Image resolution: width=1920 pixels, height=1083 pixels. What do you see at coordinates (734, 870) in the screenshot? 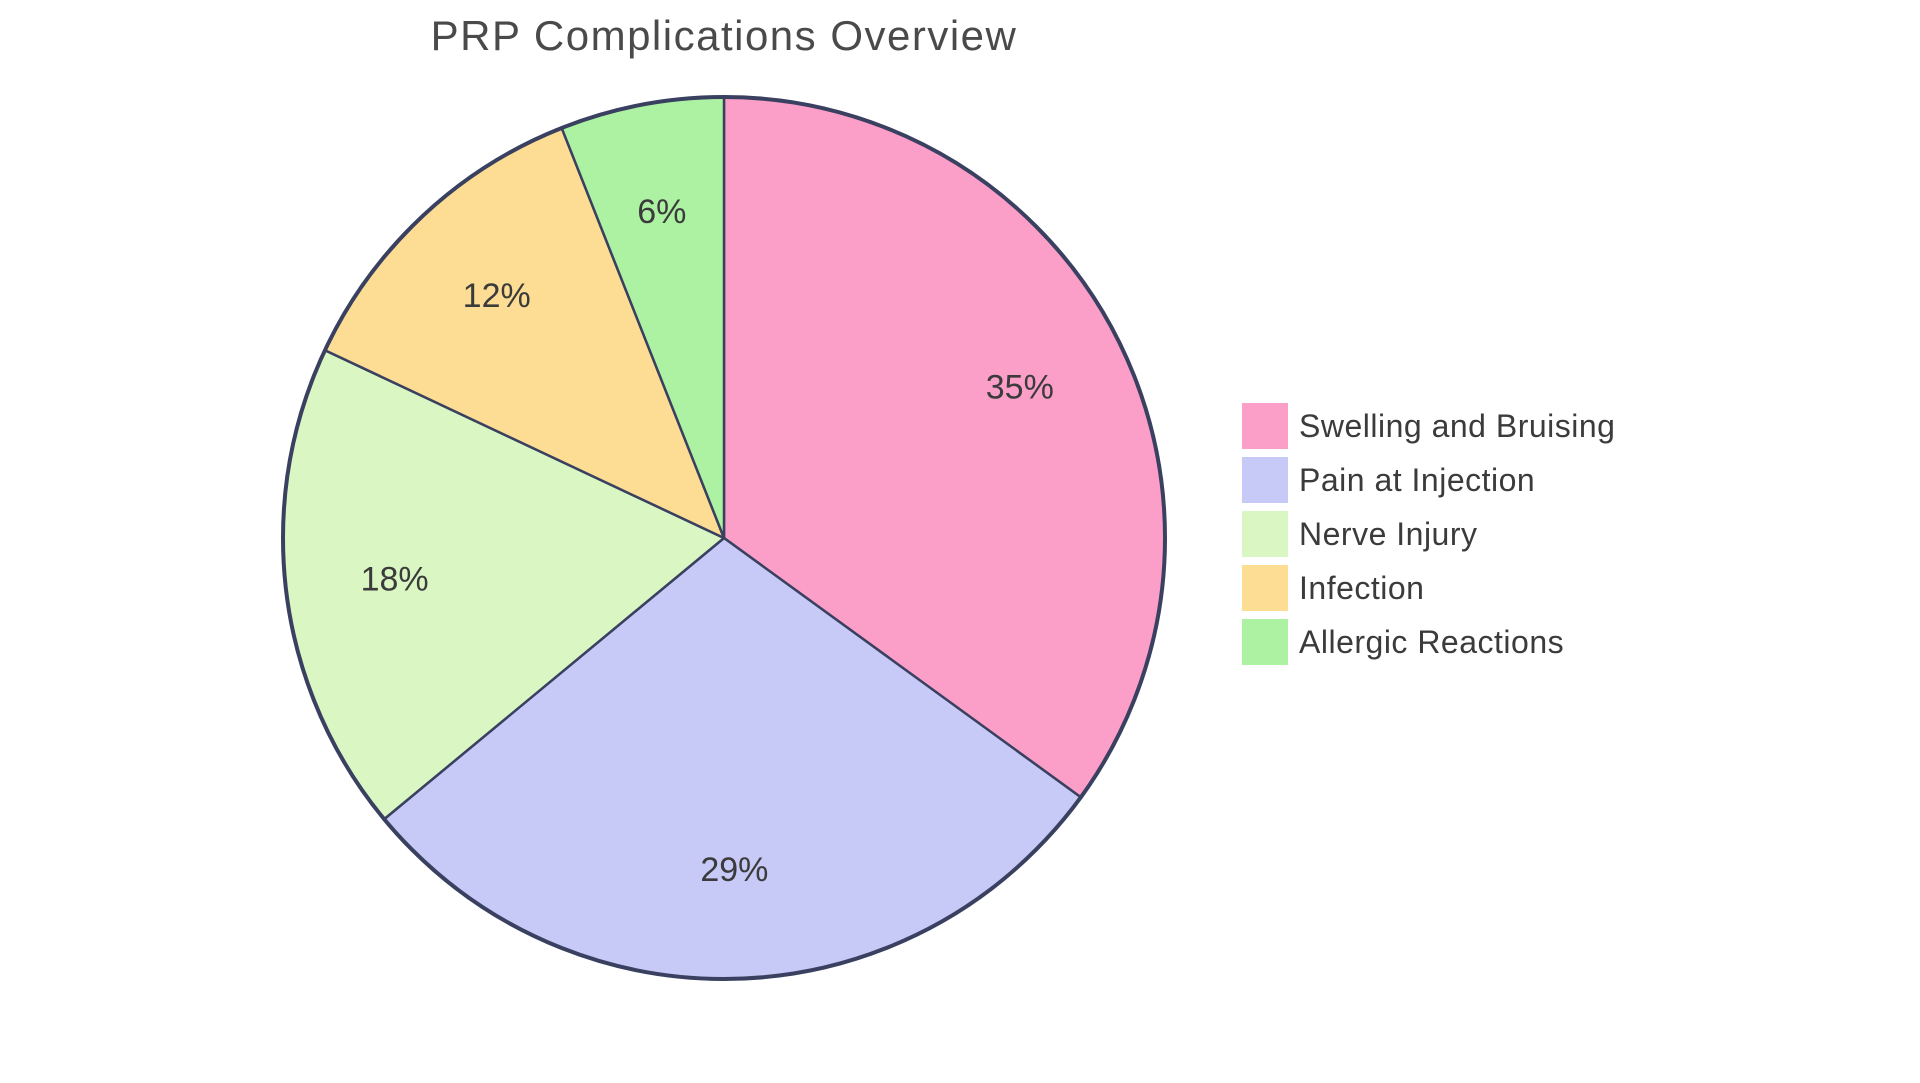
I see `slice-percent-label-pain-at-injection: 29%` at bounding box center [734, 870].